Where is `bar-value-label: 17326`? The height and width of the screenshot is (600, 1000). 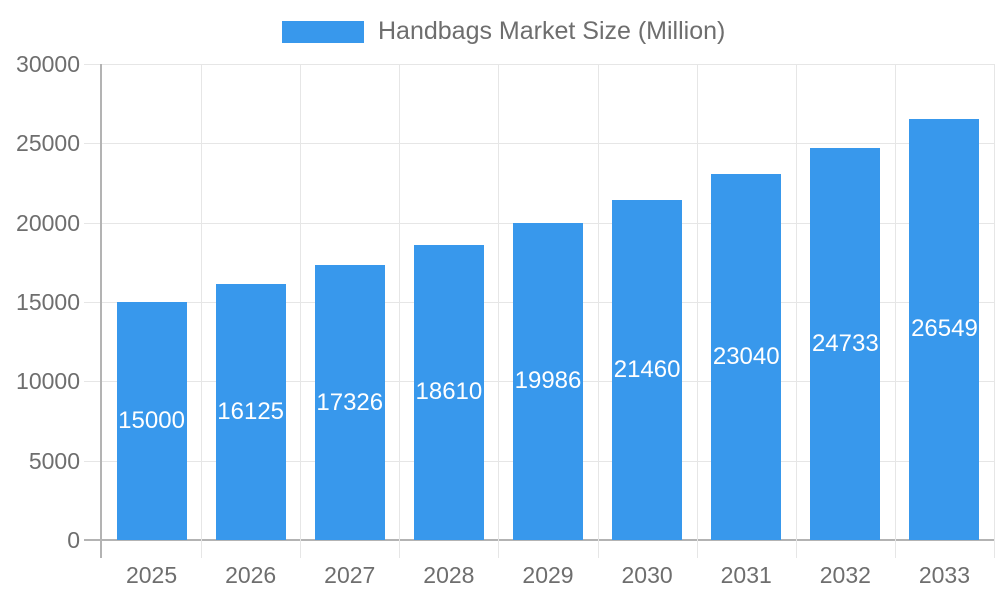
bar-value-label: 17326 is located at coordinates (350, 402).